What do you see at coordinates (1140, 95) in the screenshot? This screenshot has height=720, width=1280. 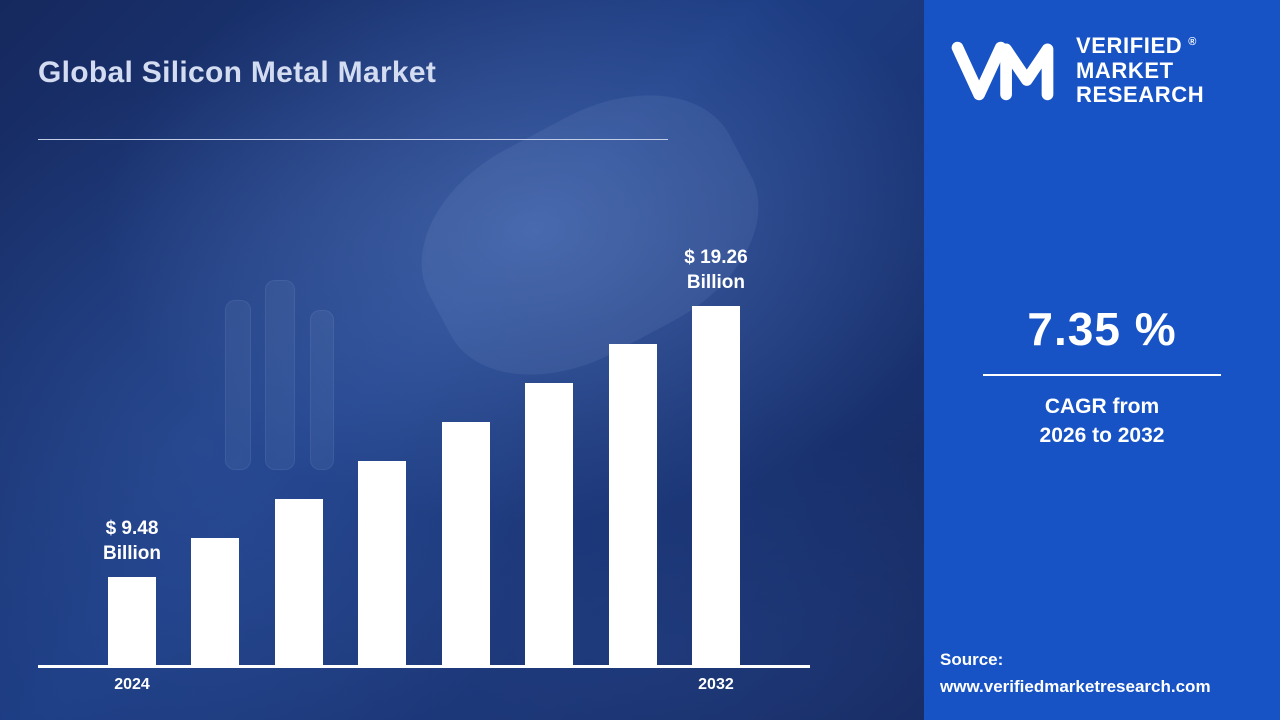 I see `brand-line-3: RESEARCH` at bounding box center [1140, 95].